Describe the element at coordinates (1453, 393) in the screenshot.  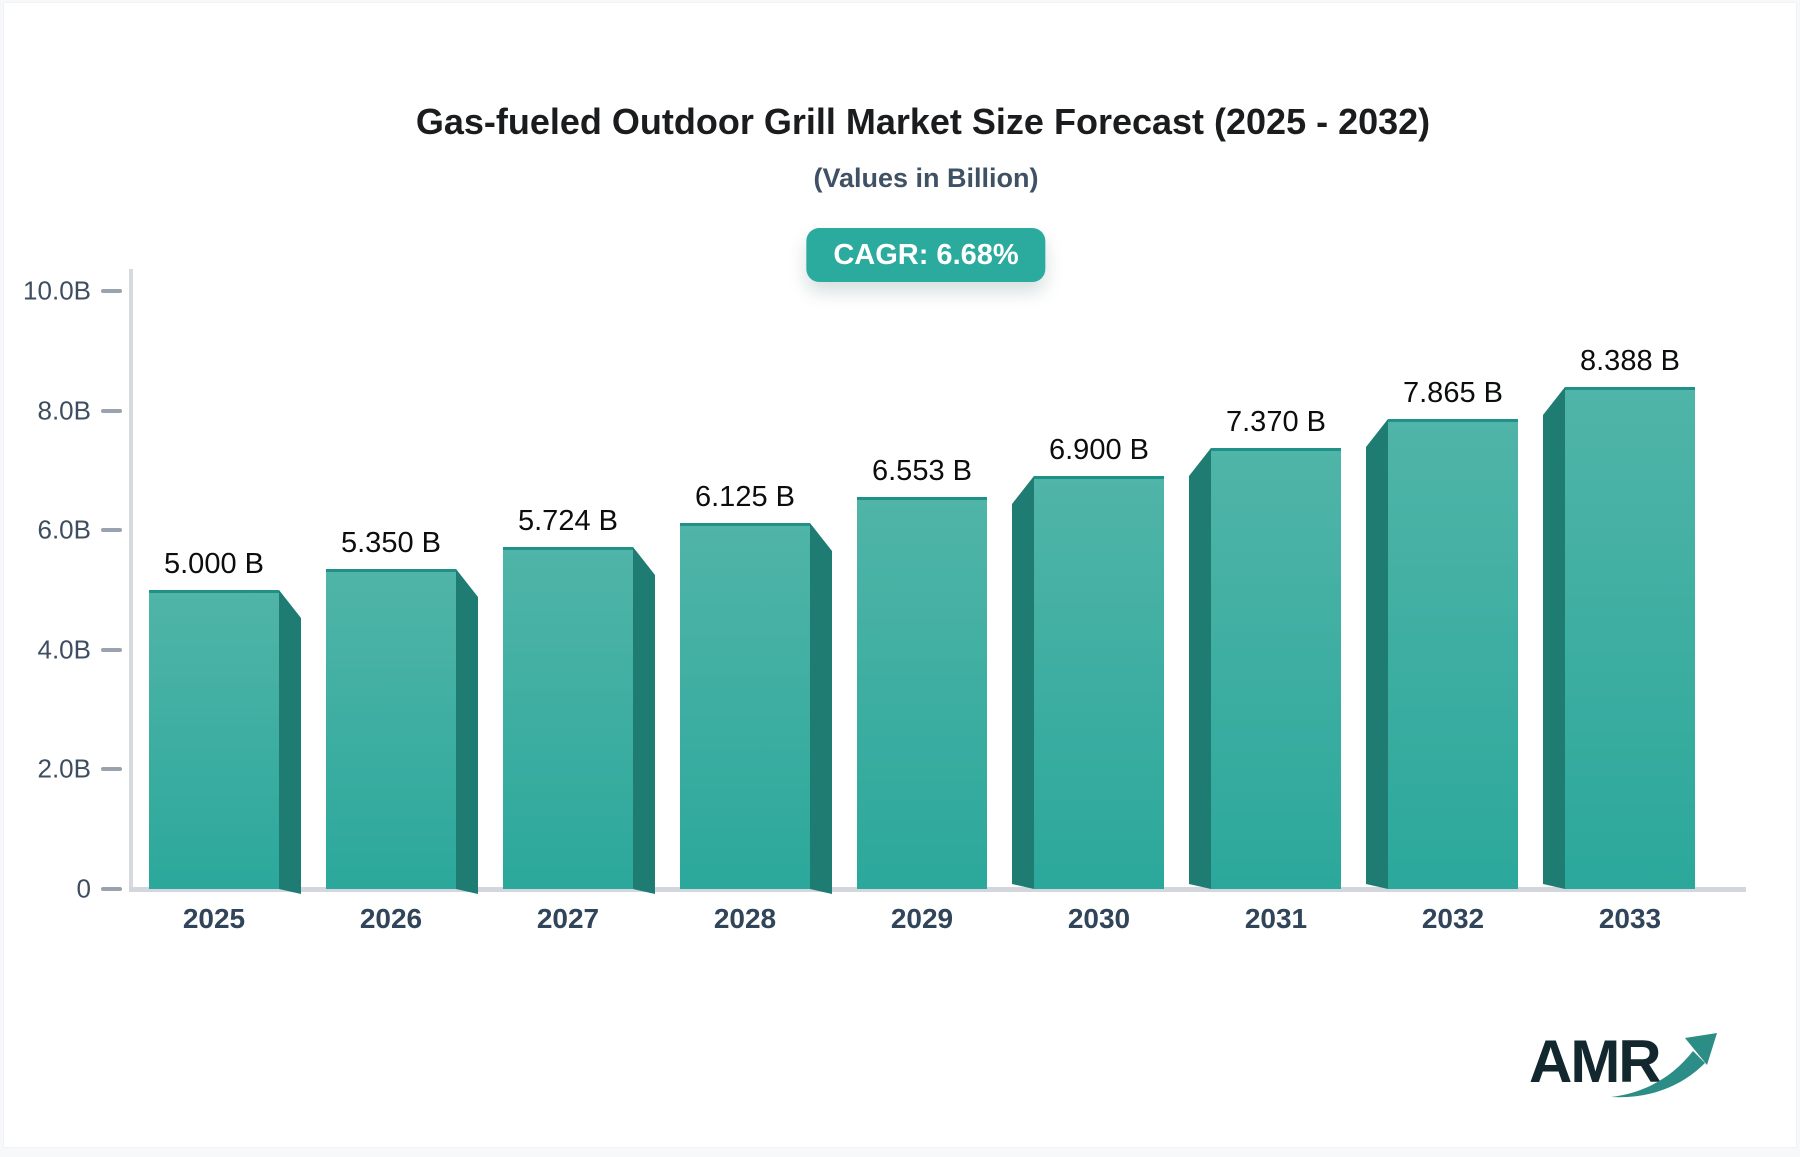
I see `bar-value-label: 7.865 B` at that location.